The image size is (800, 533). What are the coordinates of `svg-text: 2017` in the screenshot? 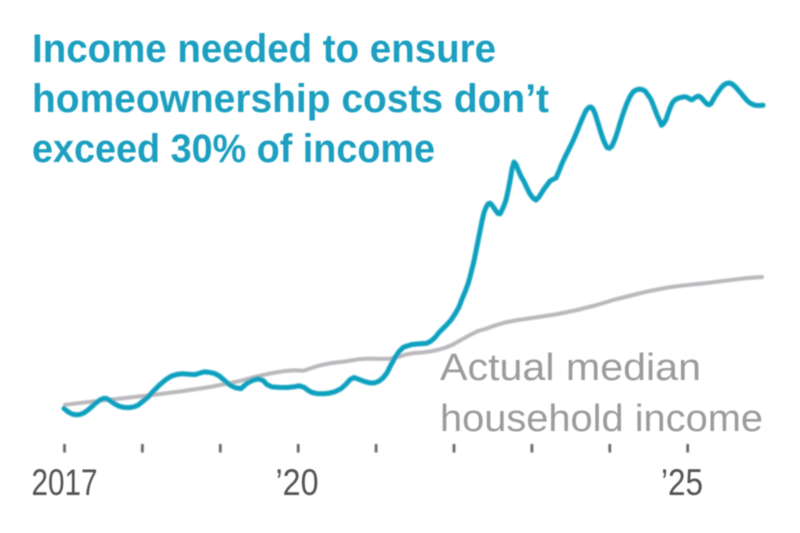 It's located at (65, 482).